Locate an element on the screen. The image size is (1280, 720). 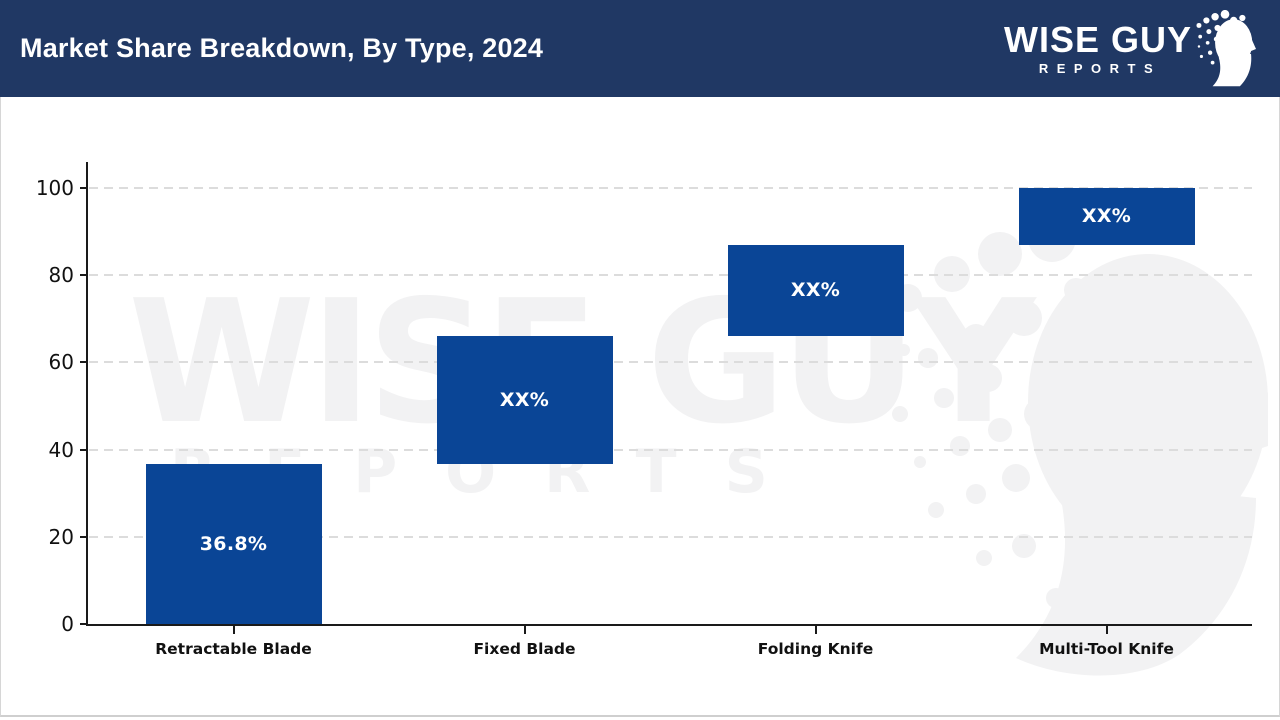
bar-multi-tool-knife: XX% is located at coordinates (1106, 216).